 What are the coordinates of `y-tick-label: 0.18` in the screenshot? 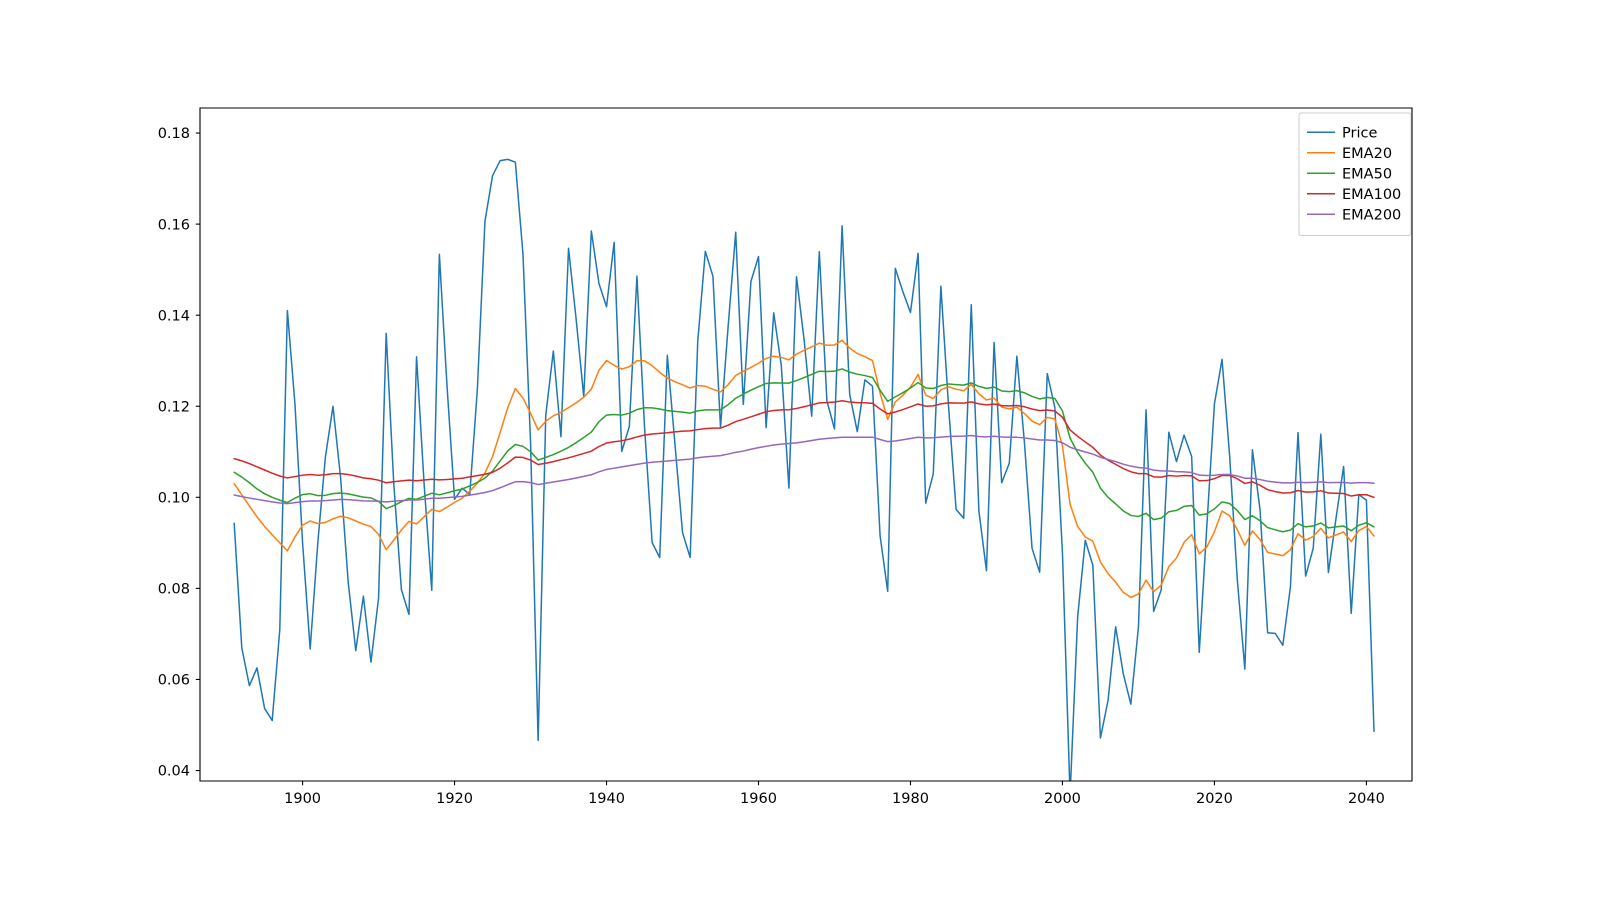 It's located at (174, 134).